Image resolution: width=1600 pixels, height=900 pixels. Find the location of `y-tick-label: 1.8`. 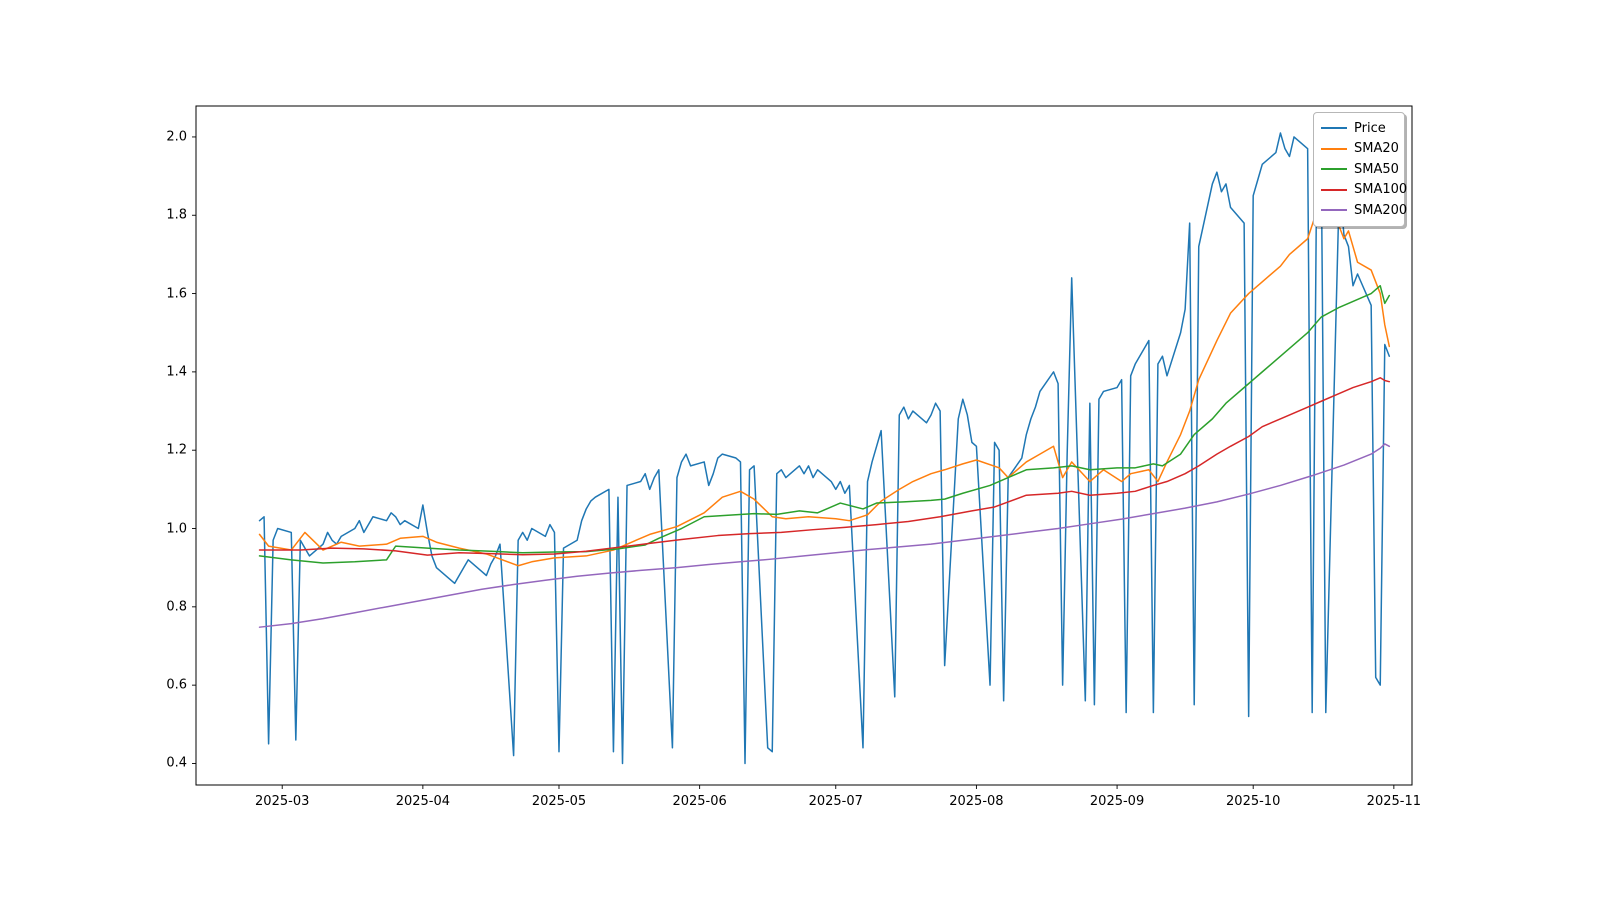

y-tick-label: 1.8 is located at coordinates (176, 215).